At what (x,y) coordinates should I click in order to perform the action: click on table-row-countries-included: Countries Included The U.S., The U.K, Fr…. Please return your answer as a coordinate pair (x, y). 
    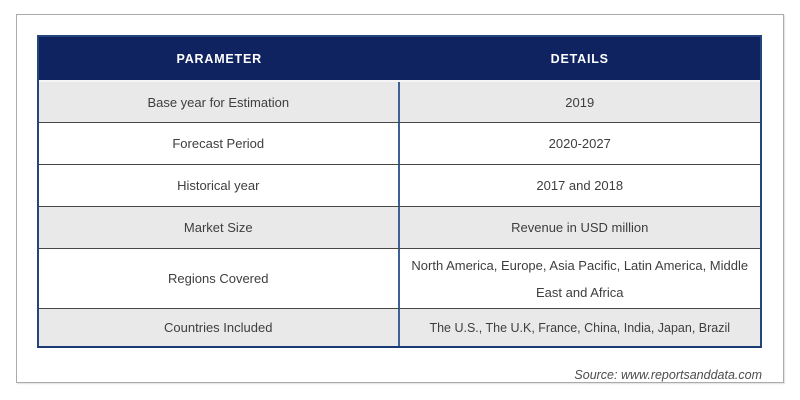
    Looking at the image, I should click on (399, 327).